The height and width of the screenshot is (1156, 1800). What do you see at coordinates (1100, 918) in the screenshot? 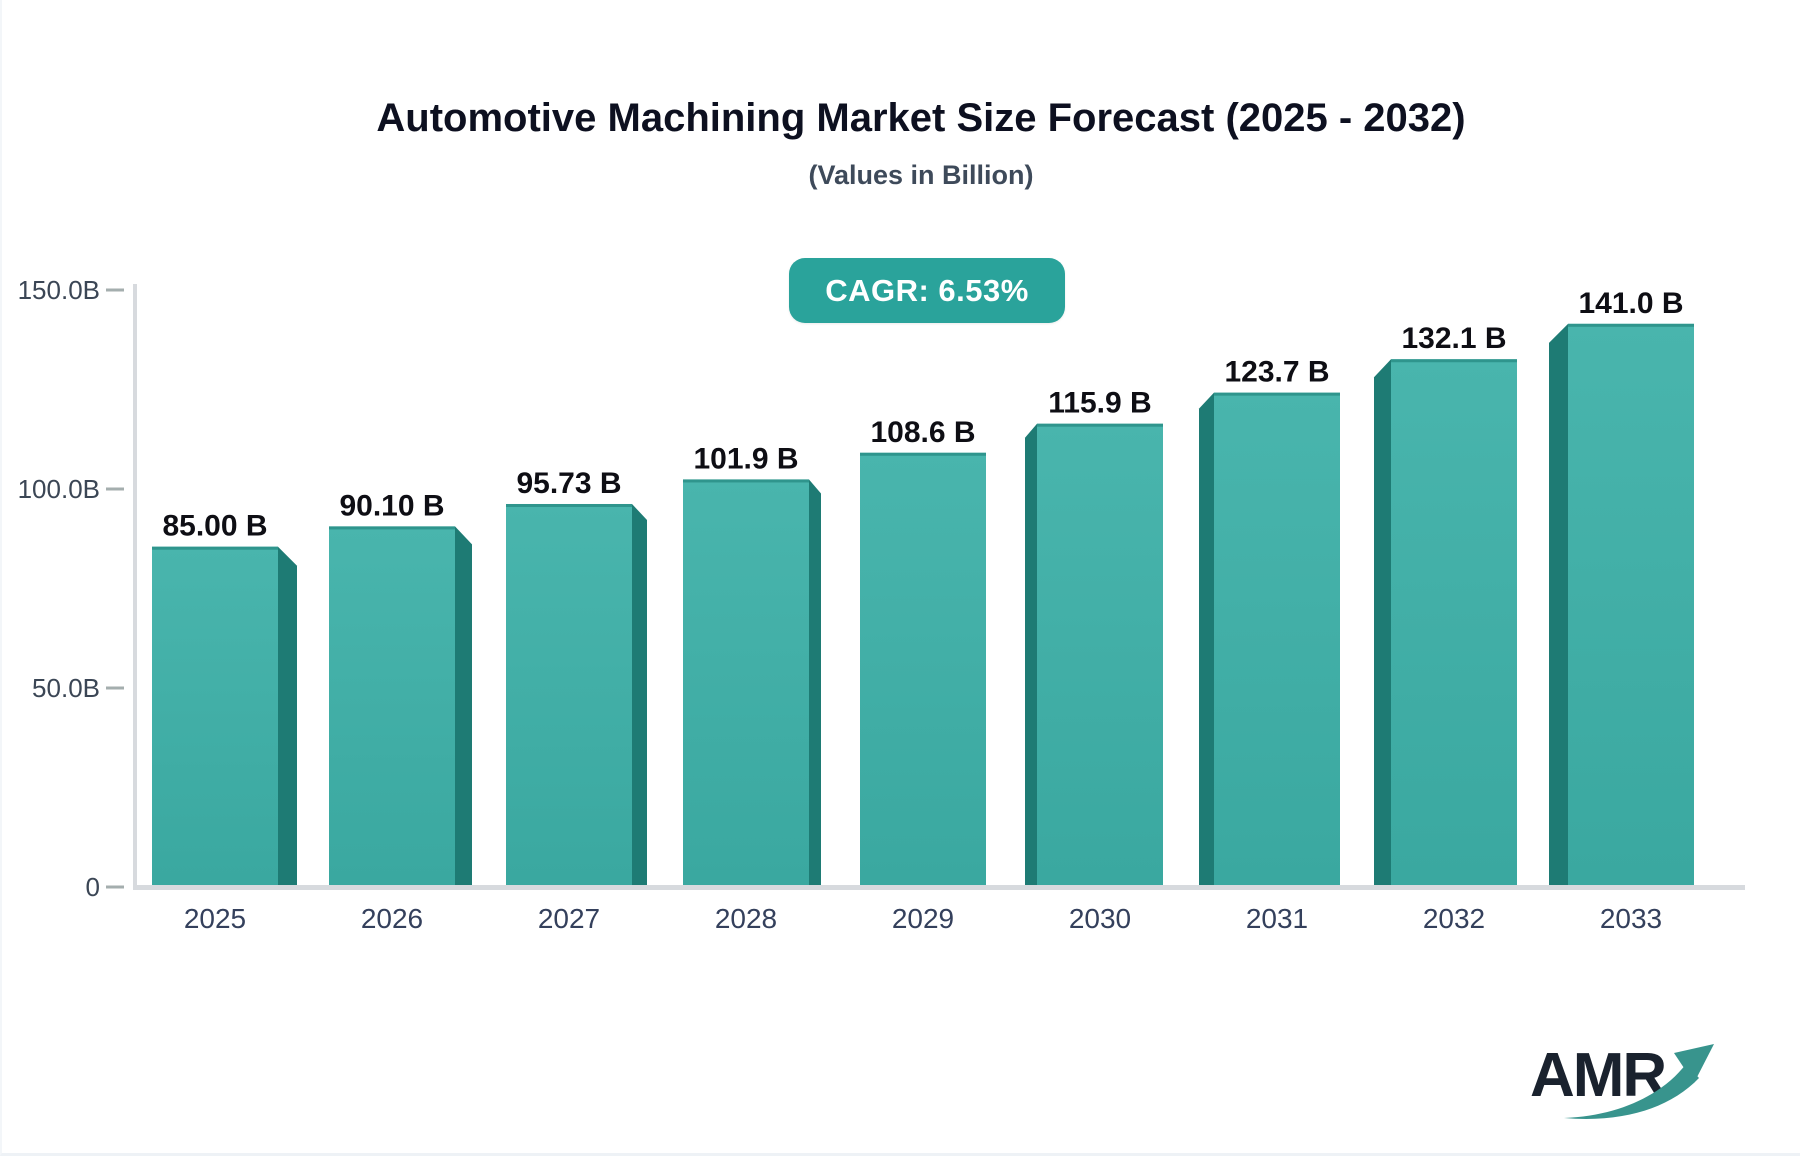
I see `x-tick-label: 2030` at bounding box center [1100, 918].